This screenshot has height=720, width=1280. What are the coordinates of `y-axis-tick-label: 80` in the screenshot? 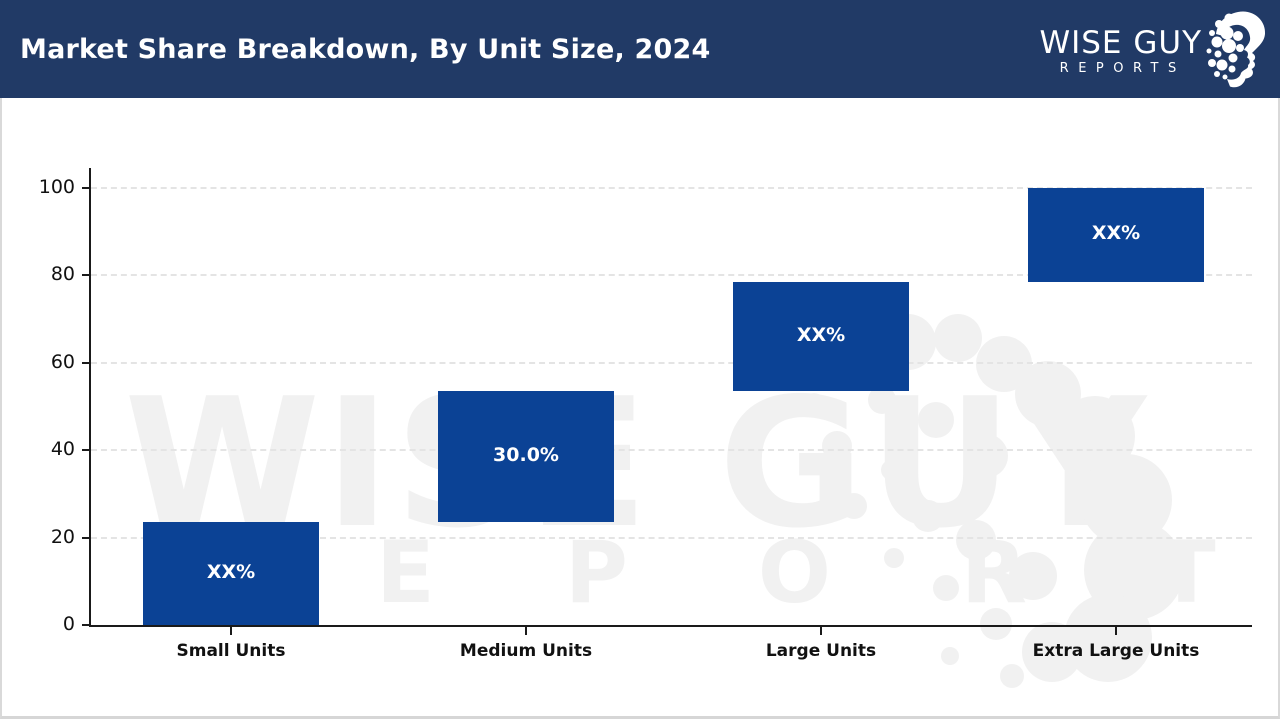 It's located at (62, 274).